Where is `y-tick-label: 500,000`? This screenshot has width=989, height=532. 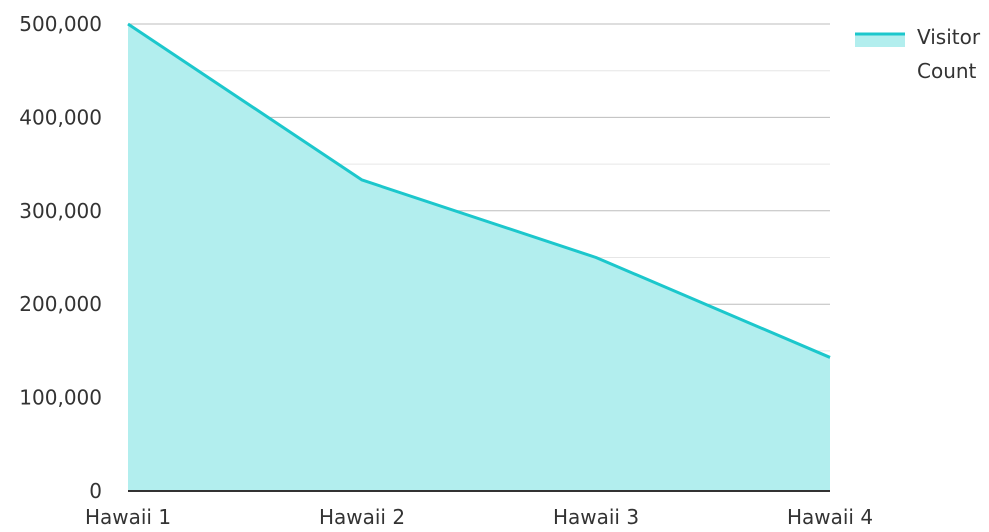
y-tick-label: 500,000 is located at coordinates (60, 24).